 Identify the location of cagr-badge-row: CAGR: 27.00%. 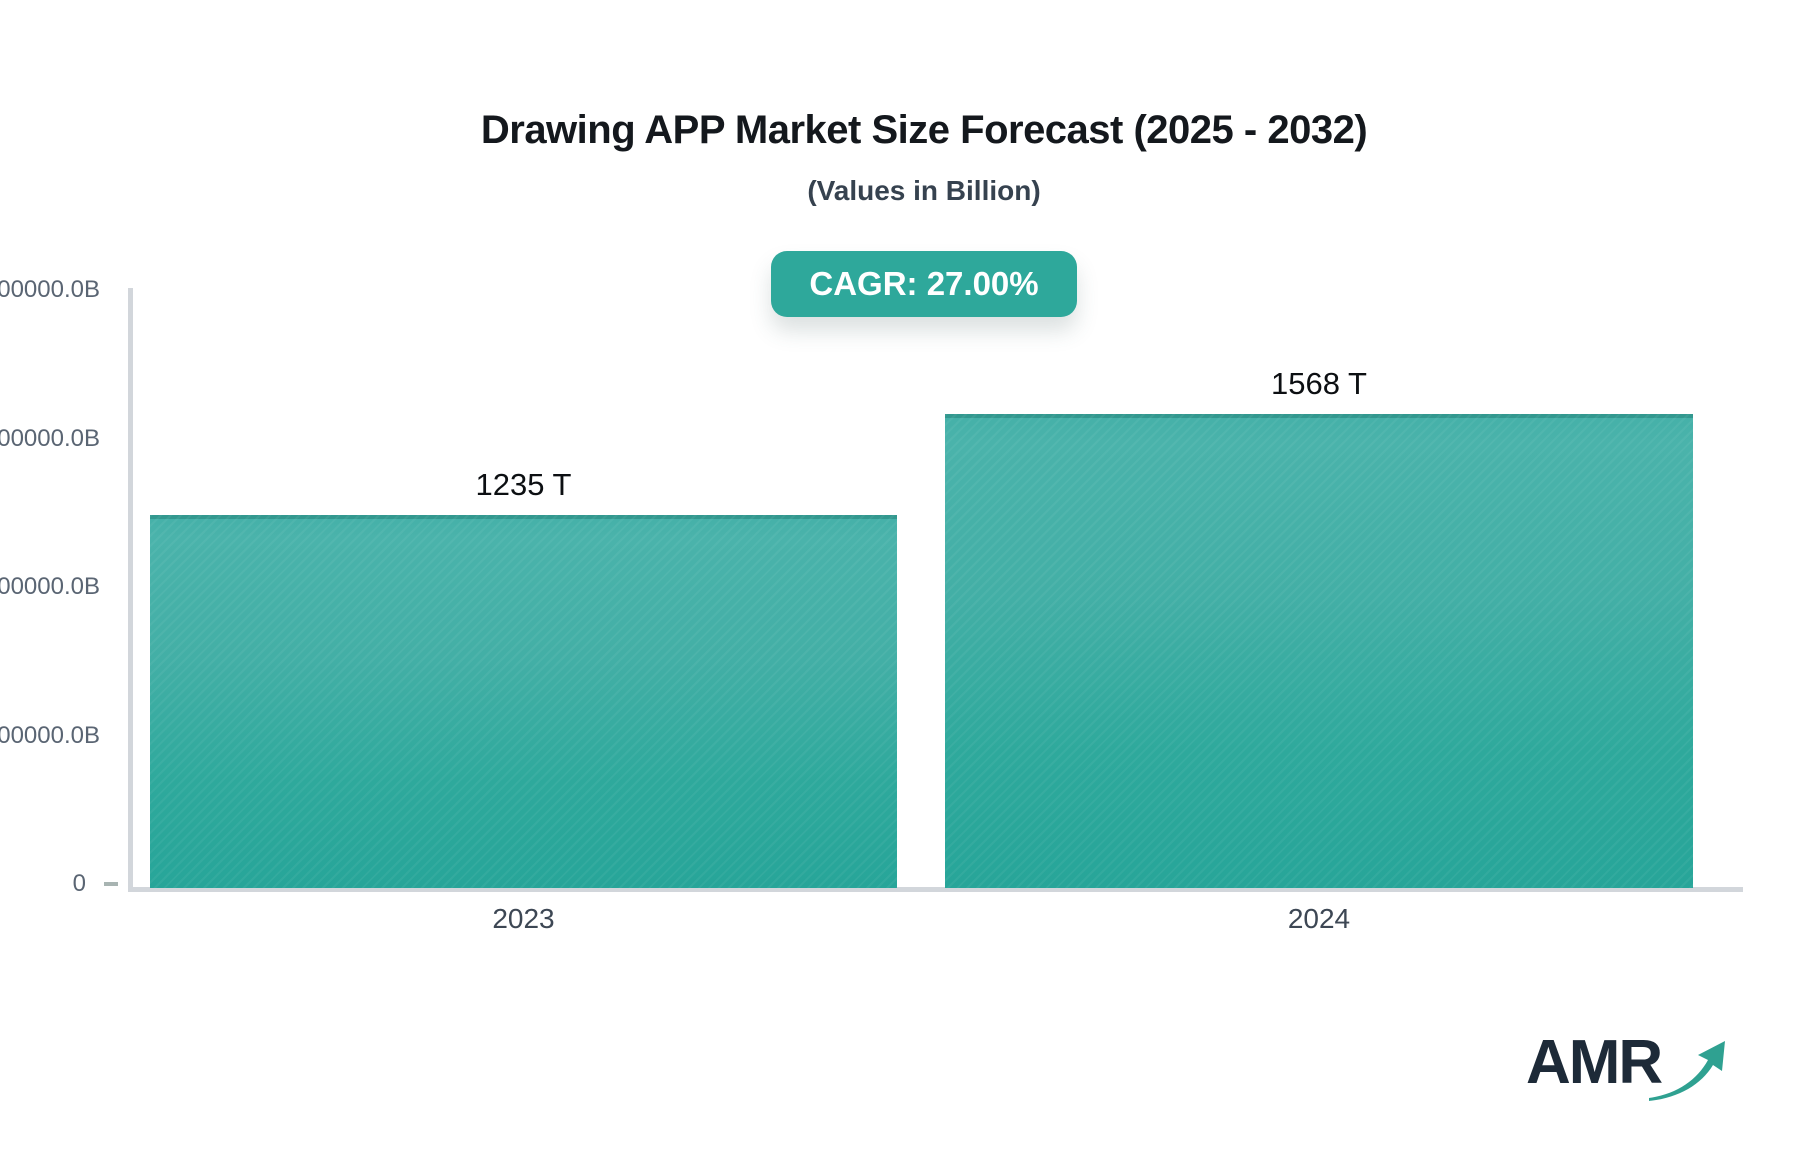
(912, 284).